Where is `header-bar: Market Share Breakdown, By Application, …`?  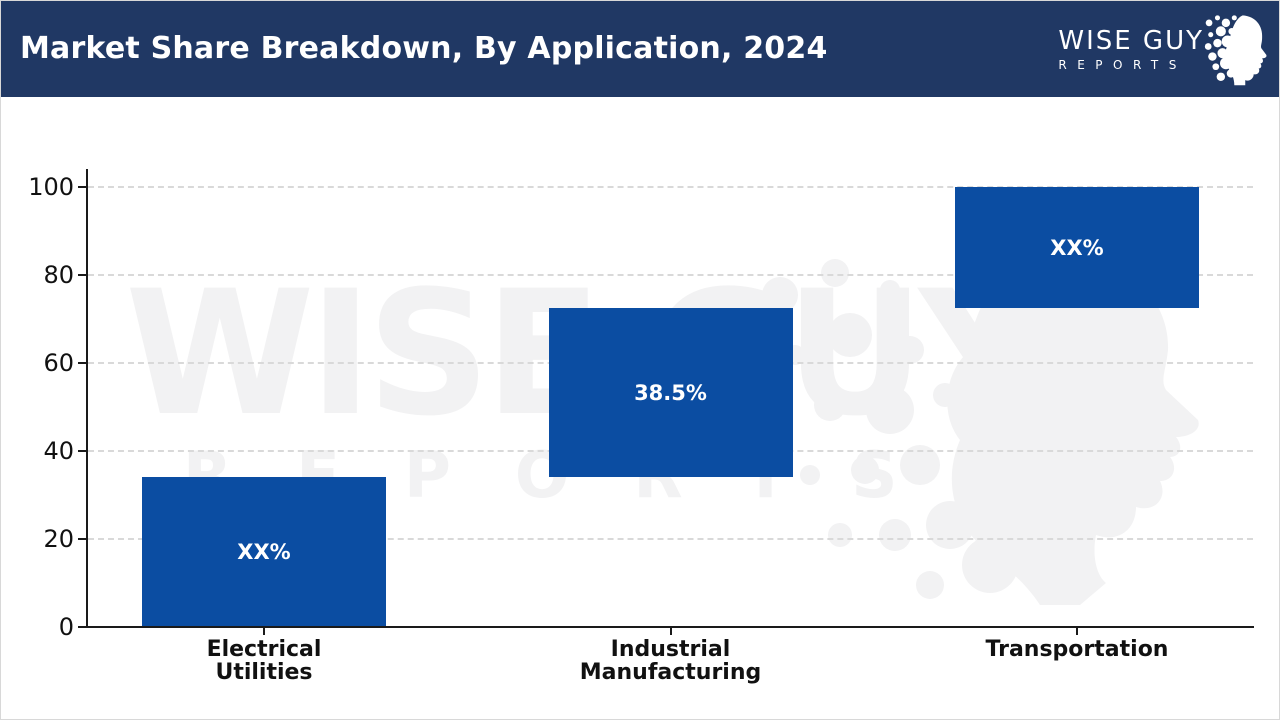
header-bar: Market Share Breakdown, By Application, … is located at coordinates (640, 48).